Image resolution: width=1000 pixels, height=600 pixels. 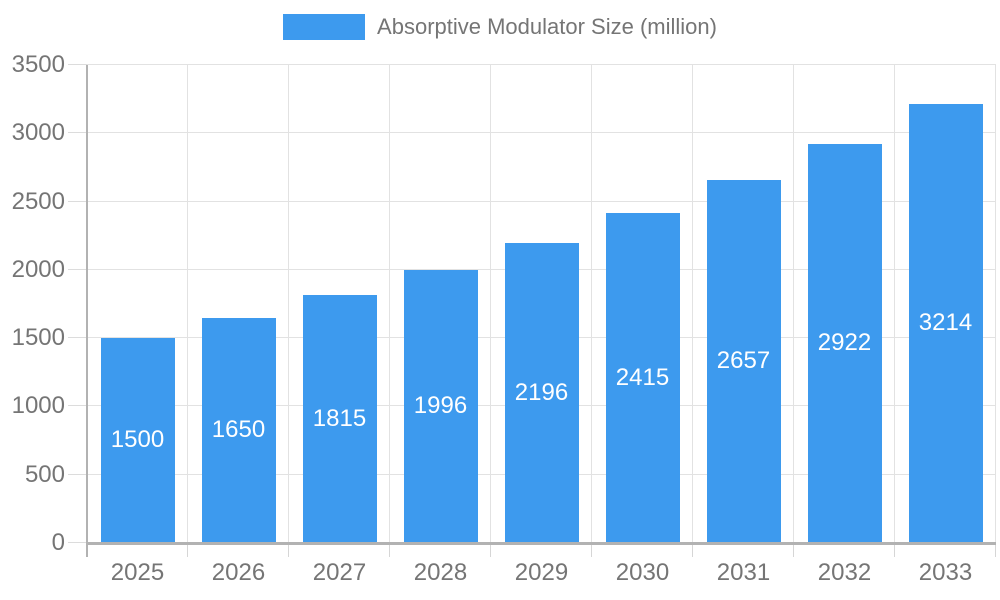 I want to click on y-axis-label: 3000, so click(x=38, y=133).